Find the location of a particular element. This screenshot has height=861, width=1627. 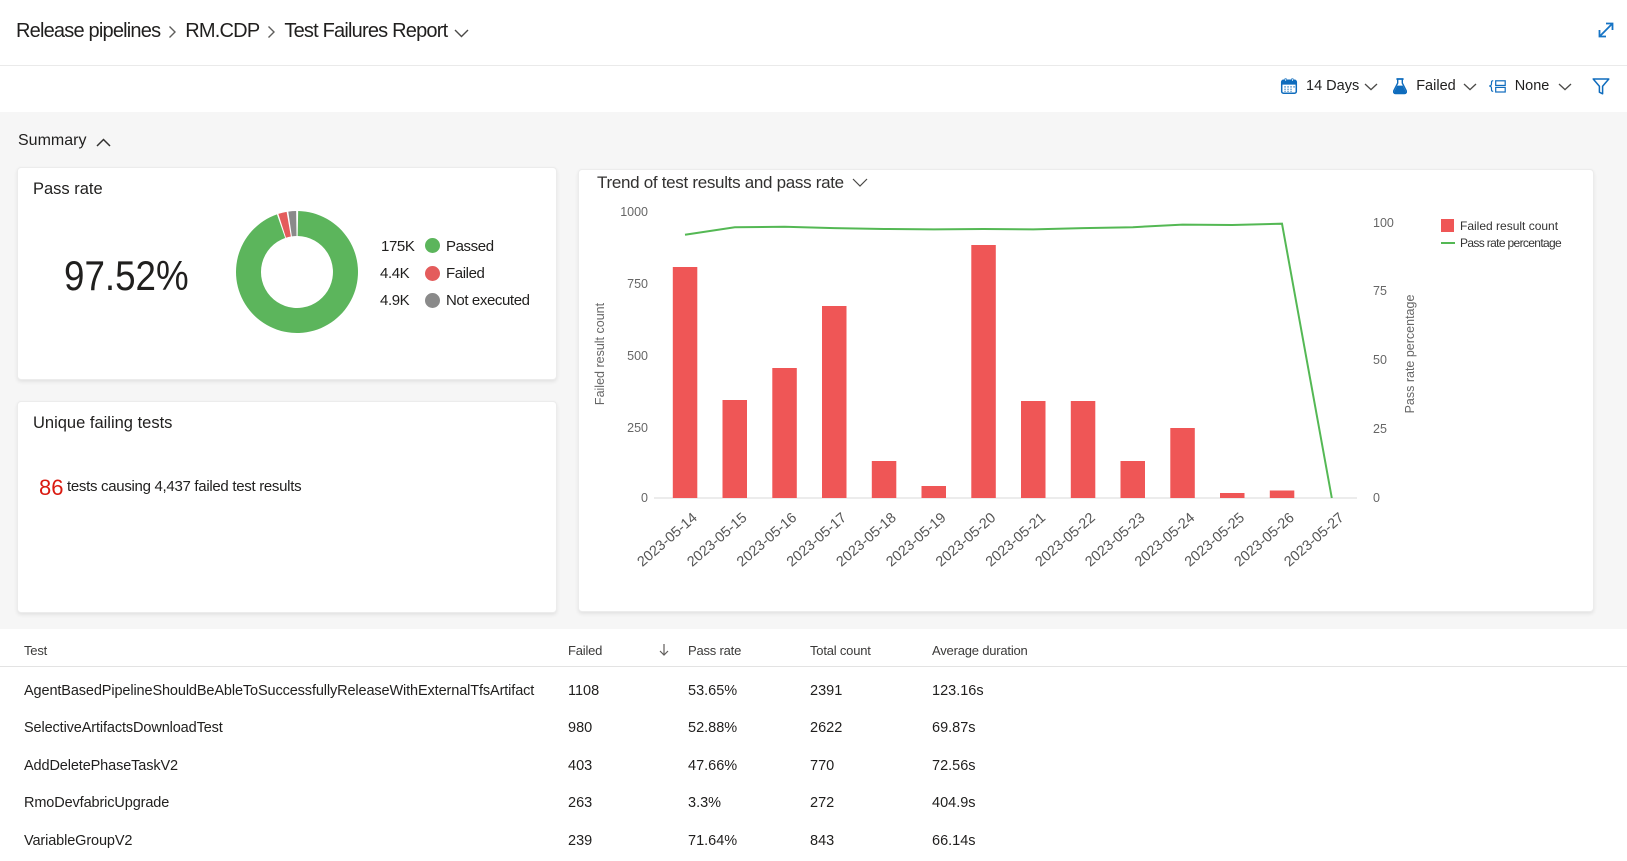

svg-text: 100 is located at coordinates (1383, 223).